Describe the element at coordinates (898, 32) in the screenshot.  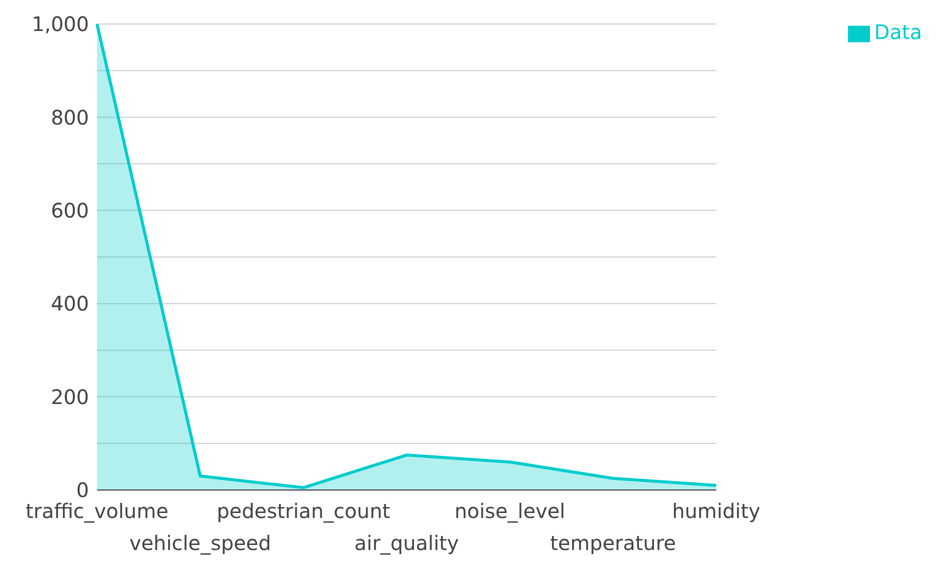
I see `legend-label: Data` at that location.